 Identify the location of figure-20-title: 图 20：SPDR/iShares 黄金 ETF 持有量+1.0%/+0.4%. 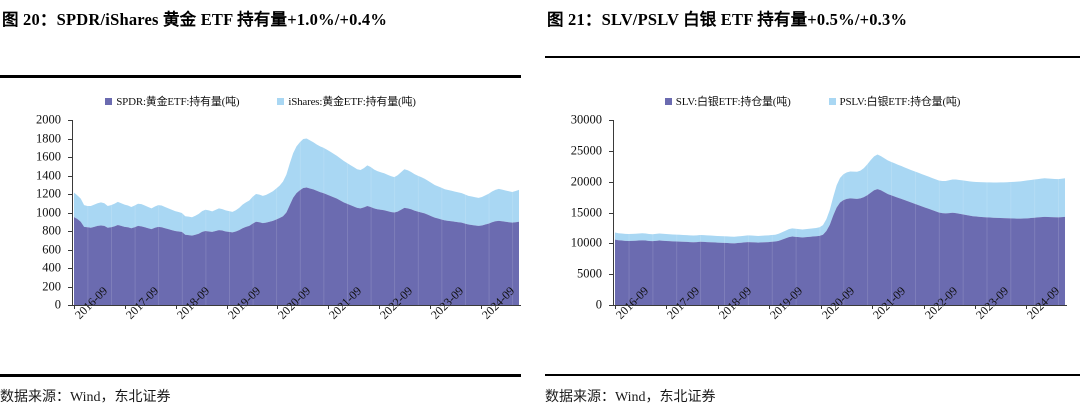
(195, 19).